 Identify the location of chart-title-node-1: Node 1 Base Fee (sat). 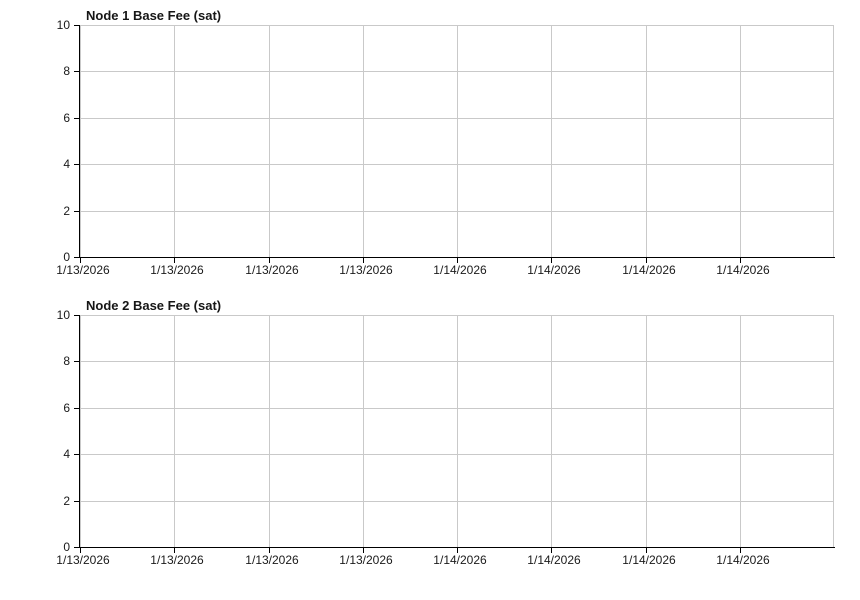
(154, 15).